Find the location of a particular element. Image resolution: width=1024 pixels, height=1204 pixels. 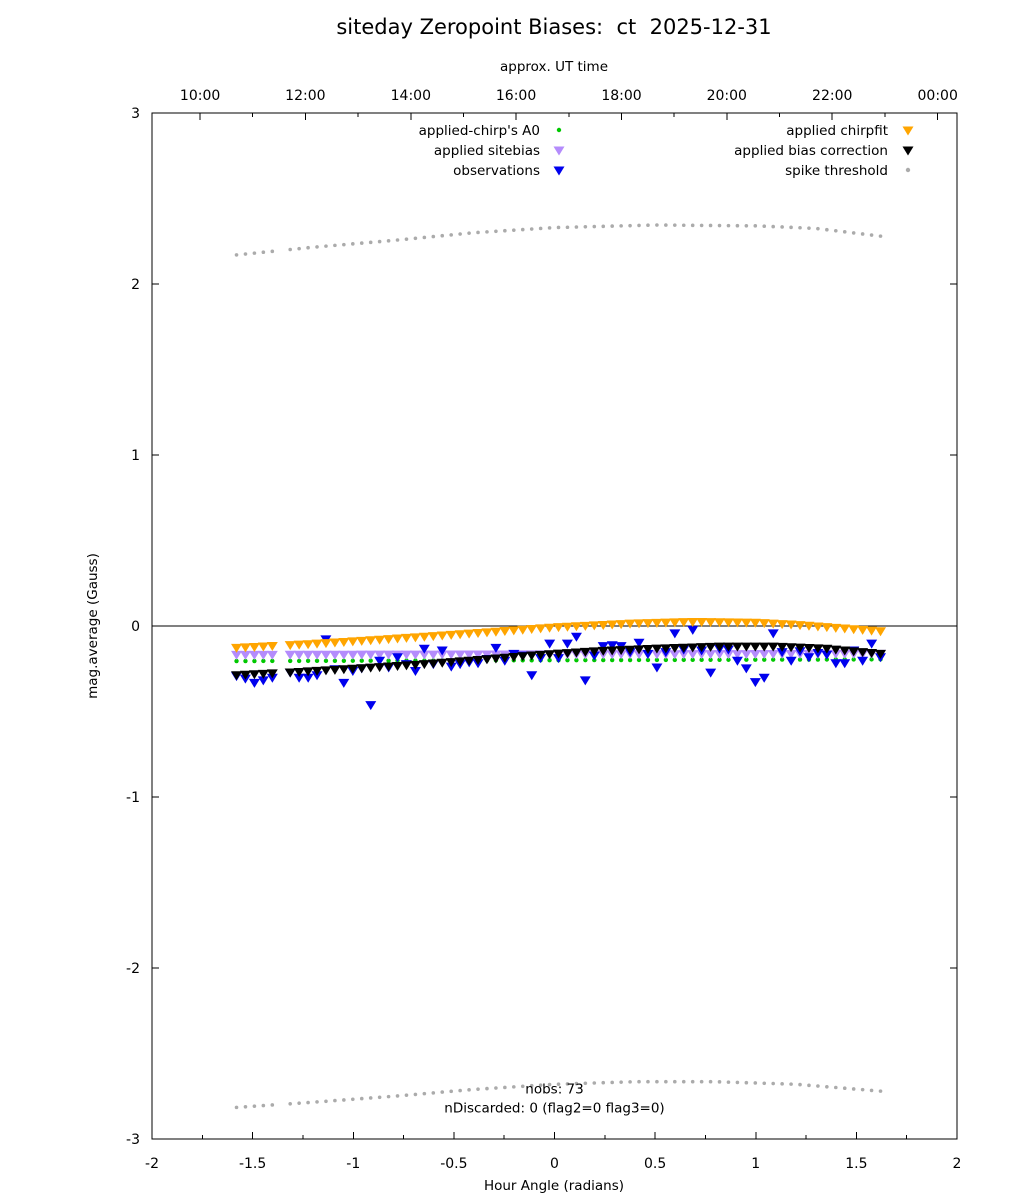

y-tick-label: -3 is located at coordinates (133, 1140).